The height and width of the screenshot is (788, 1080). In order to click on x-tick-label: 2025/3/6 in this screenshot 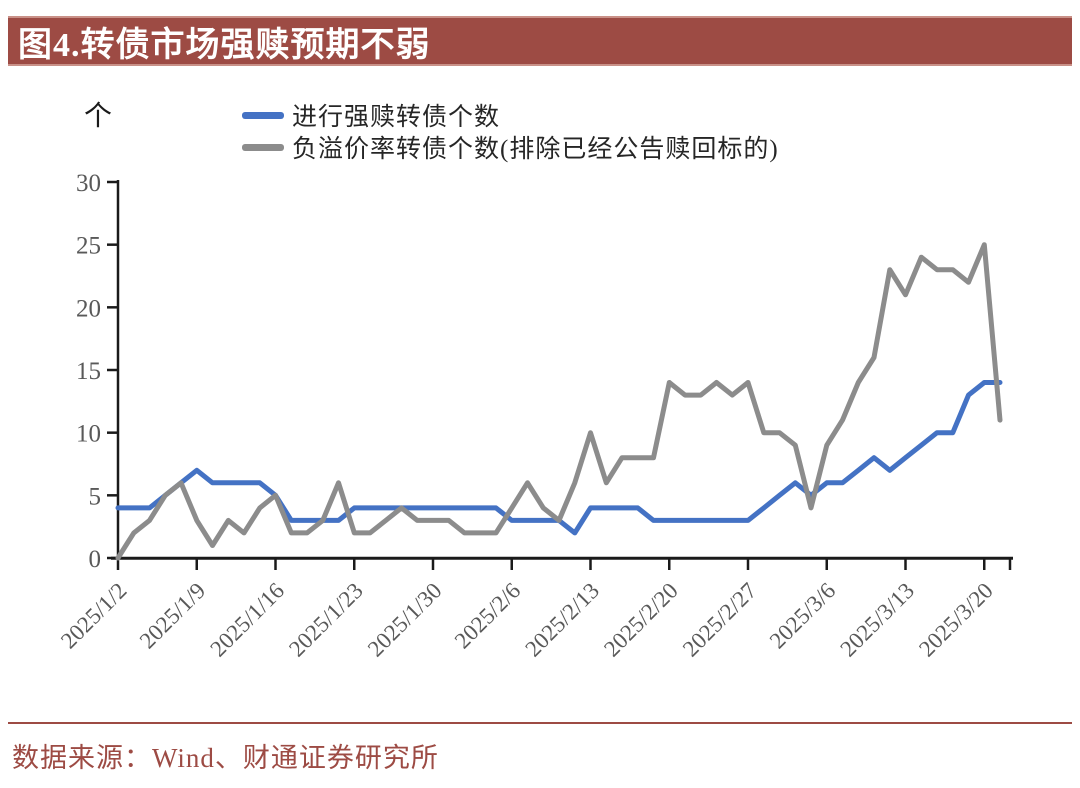, I will do `click(803, 616)`.